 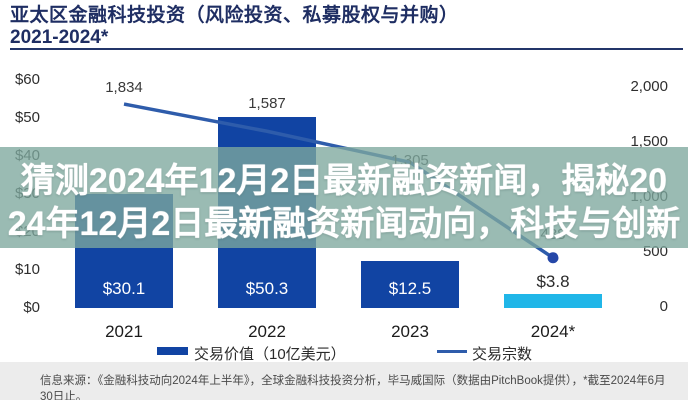 What do you see at coordinates (452, 351) in the screenshot?
I see `legend-line-swatch` at bounding box center [452, 351].